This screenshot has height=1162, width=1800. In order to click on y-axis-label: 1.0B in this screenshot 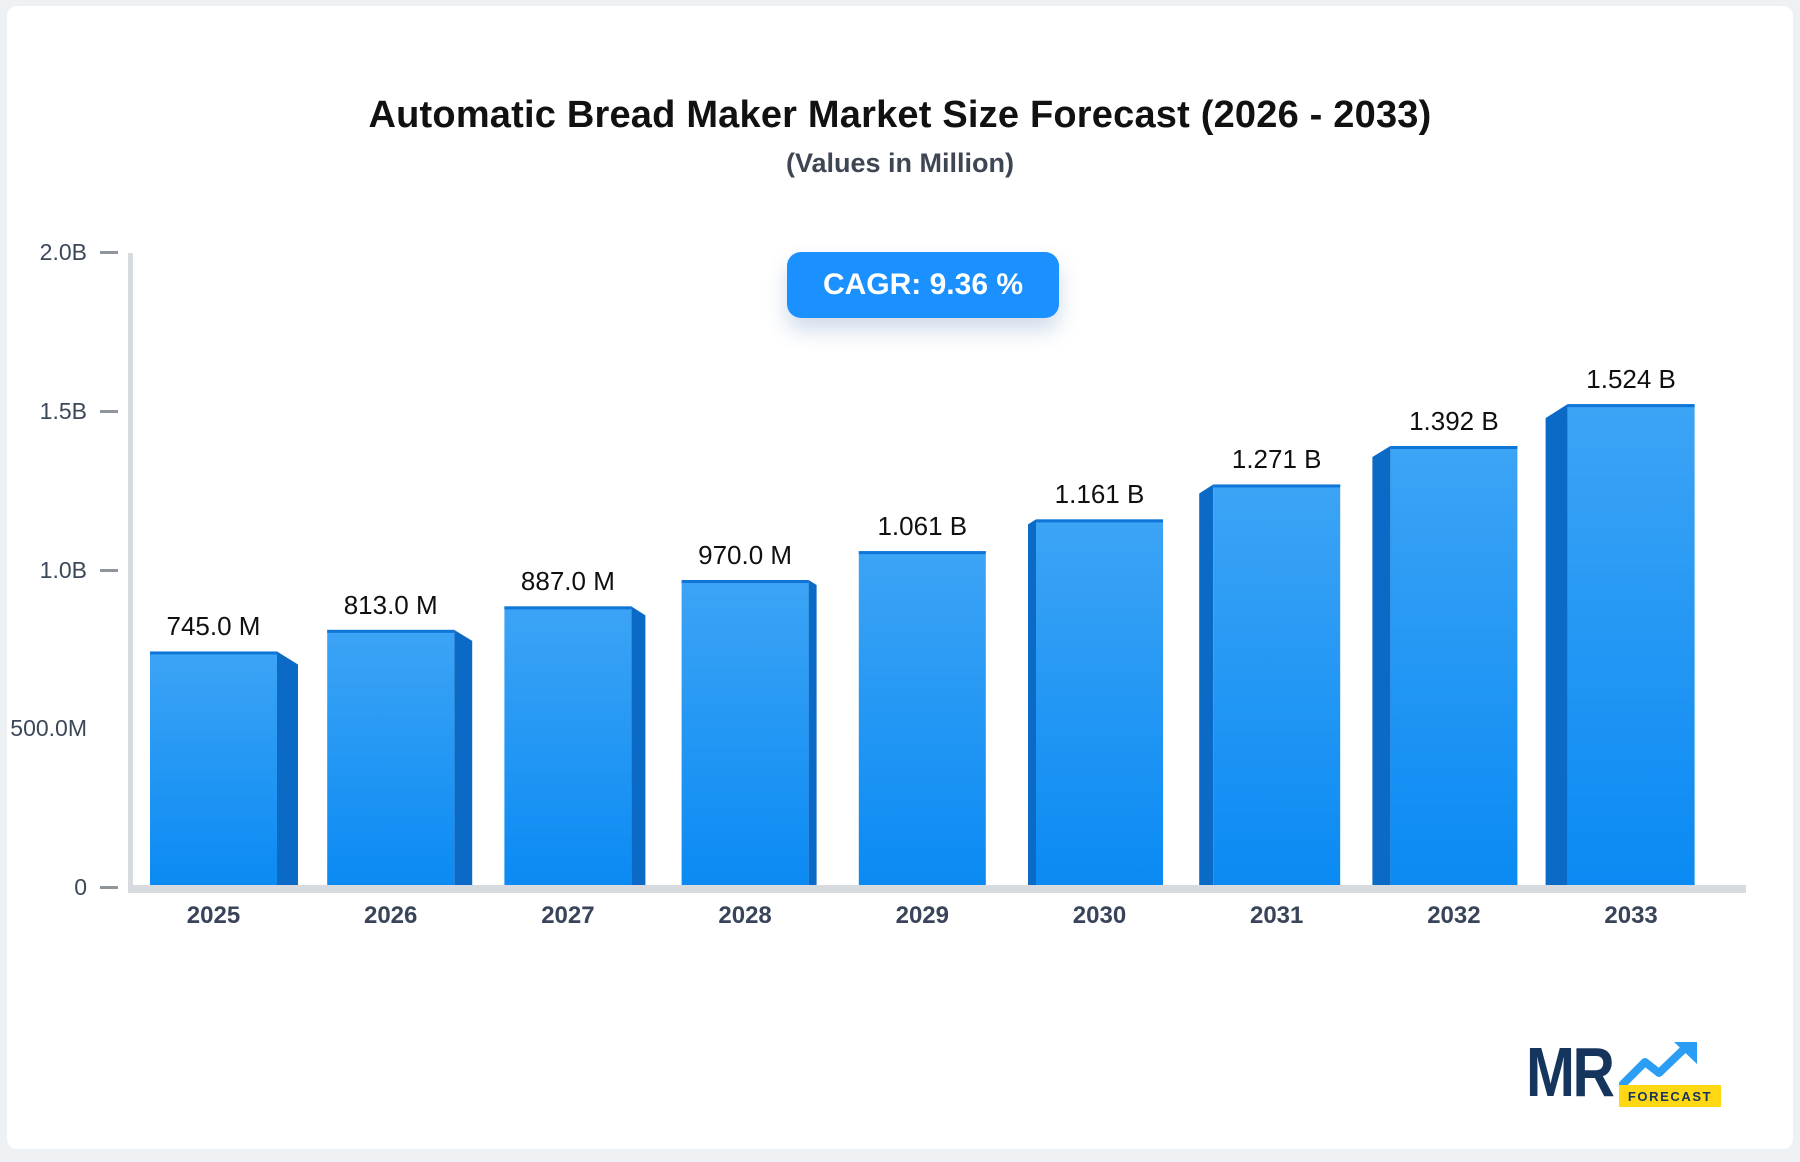, I will do `click(63, 569)`.